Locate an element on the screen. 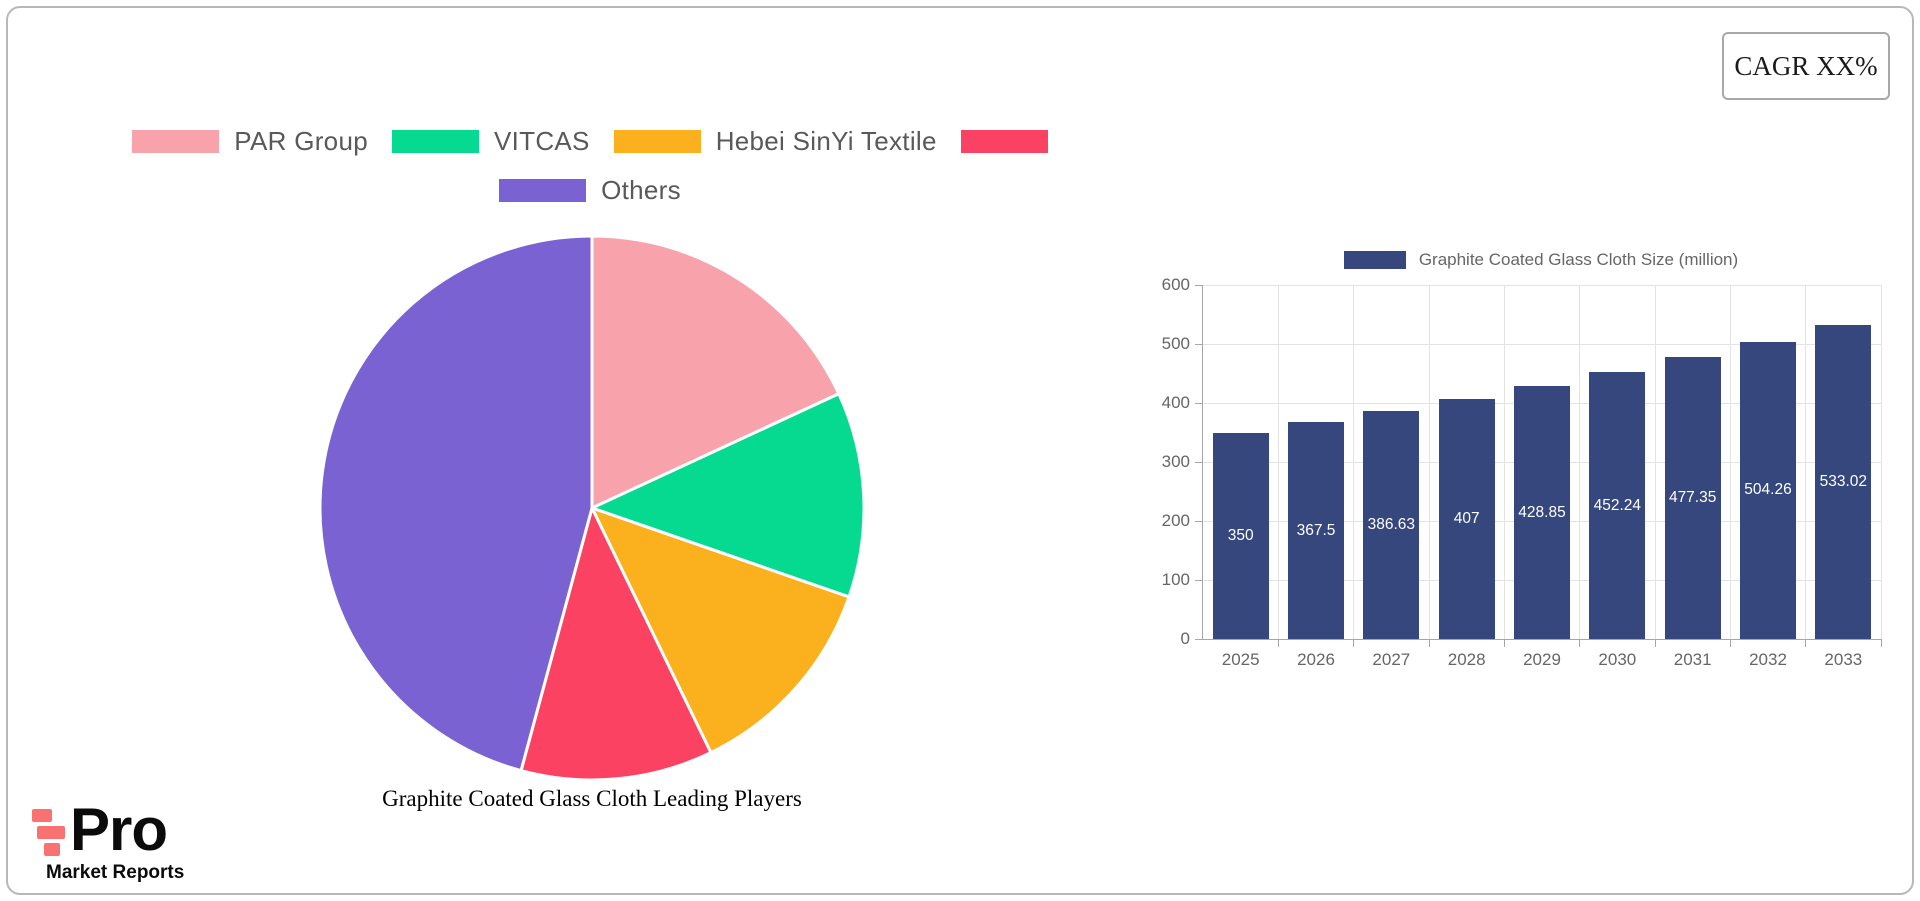 The image size is (1920, 901). x-axis-label: 2030 is located at coordinates (1617, 659).